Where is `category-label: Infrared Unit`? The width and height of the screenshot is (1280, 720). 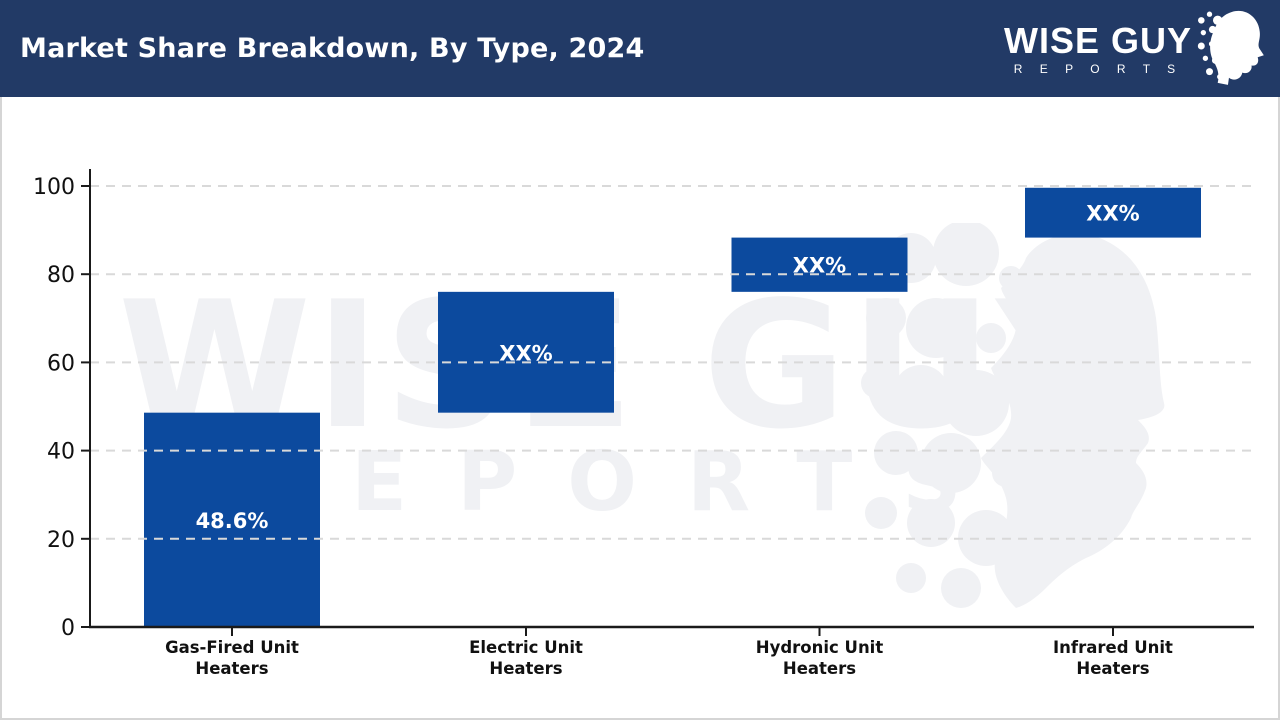 category-label: Infrared Unit is located at coordinates (1113, 647).